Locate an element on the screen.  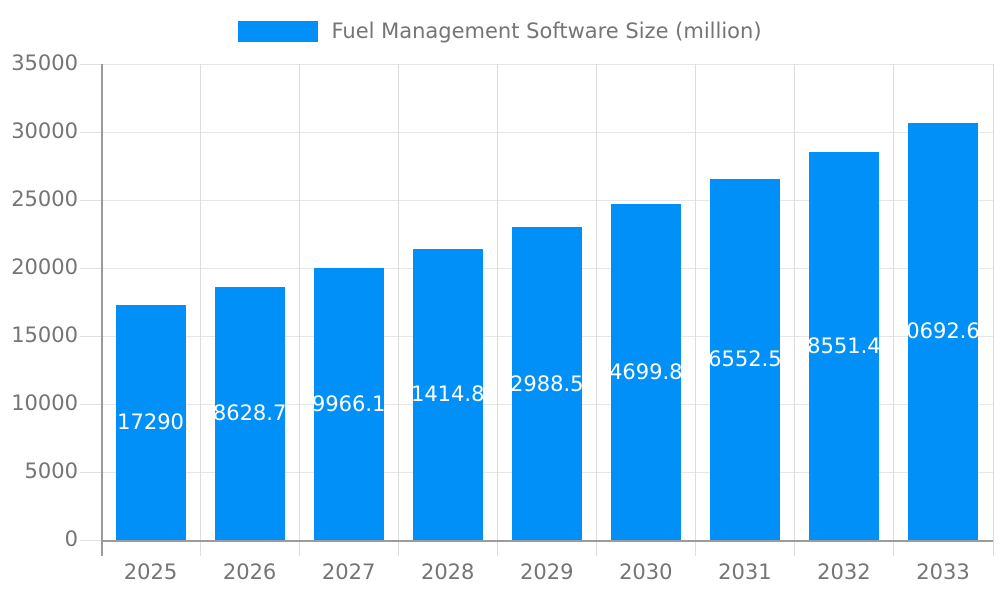
bar-value-label: 1414.8 is located at coordinates (447, 394).